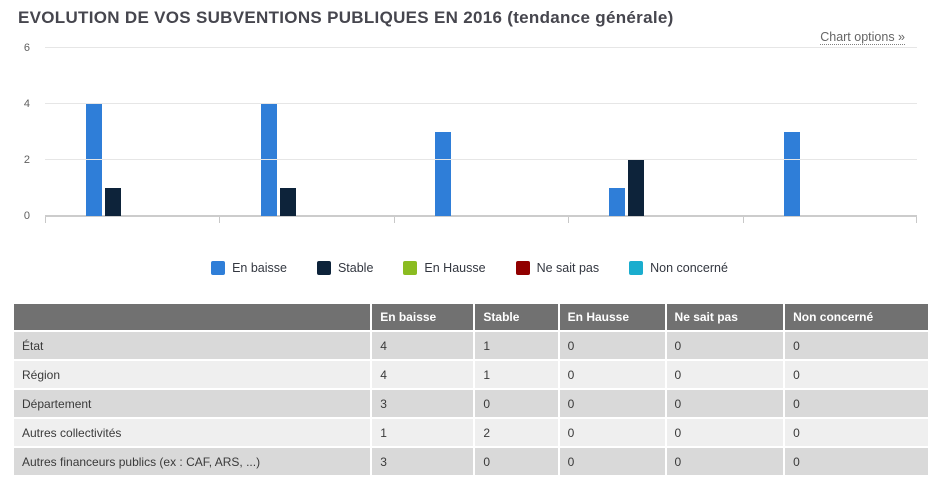  What do you see at coordinates (355, 268) in the screenshot?
I see `legend-label: Stable` at bounding box center [355, 268].